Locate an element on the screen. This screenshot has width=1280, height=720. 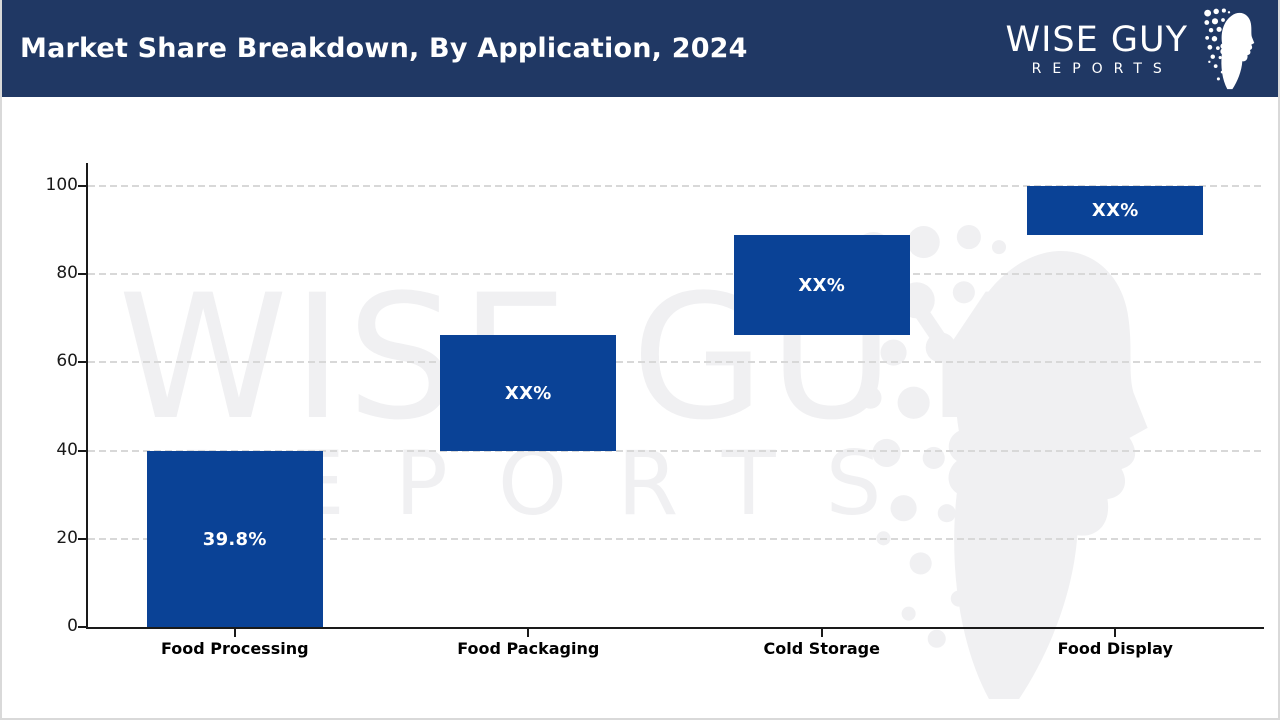
y-tick-label-100: 100 is located at coordinates (61, 185).